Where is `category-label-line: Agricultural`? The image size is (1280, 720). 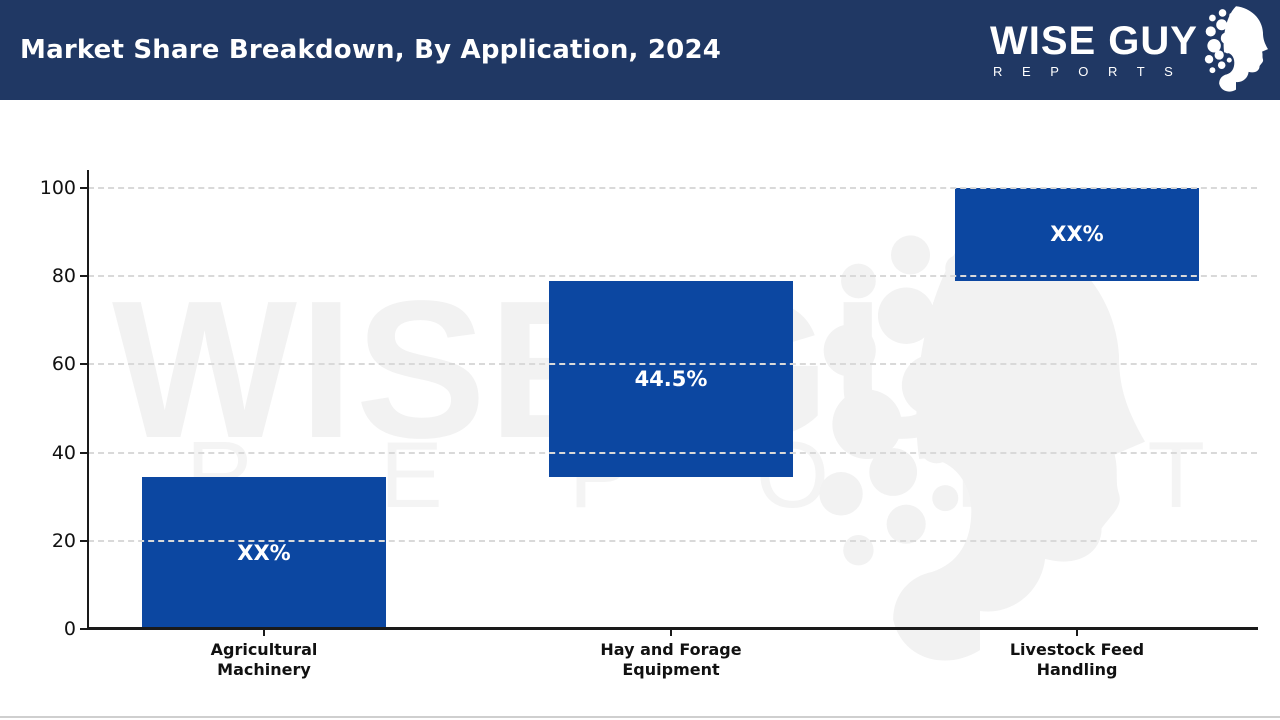
category-label-line: Agricultural is located at coordinates (264, 649).